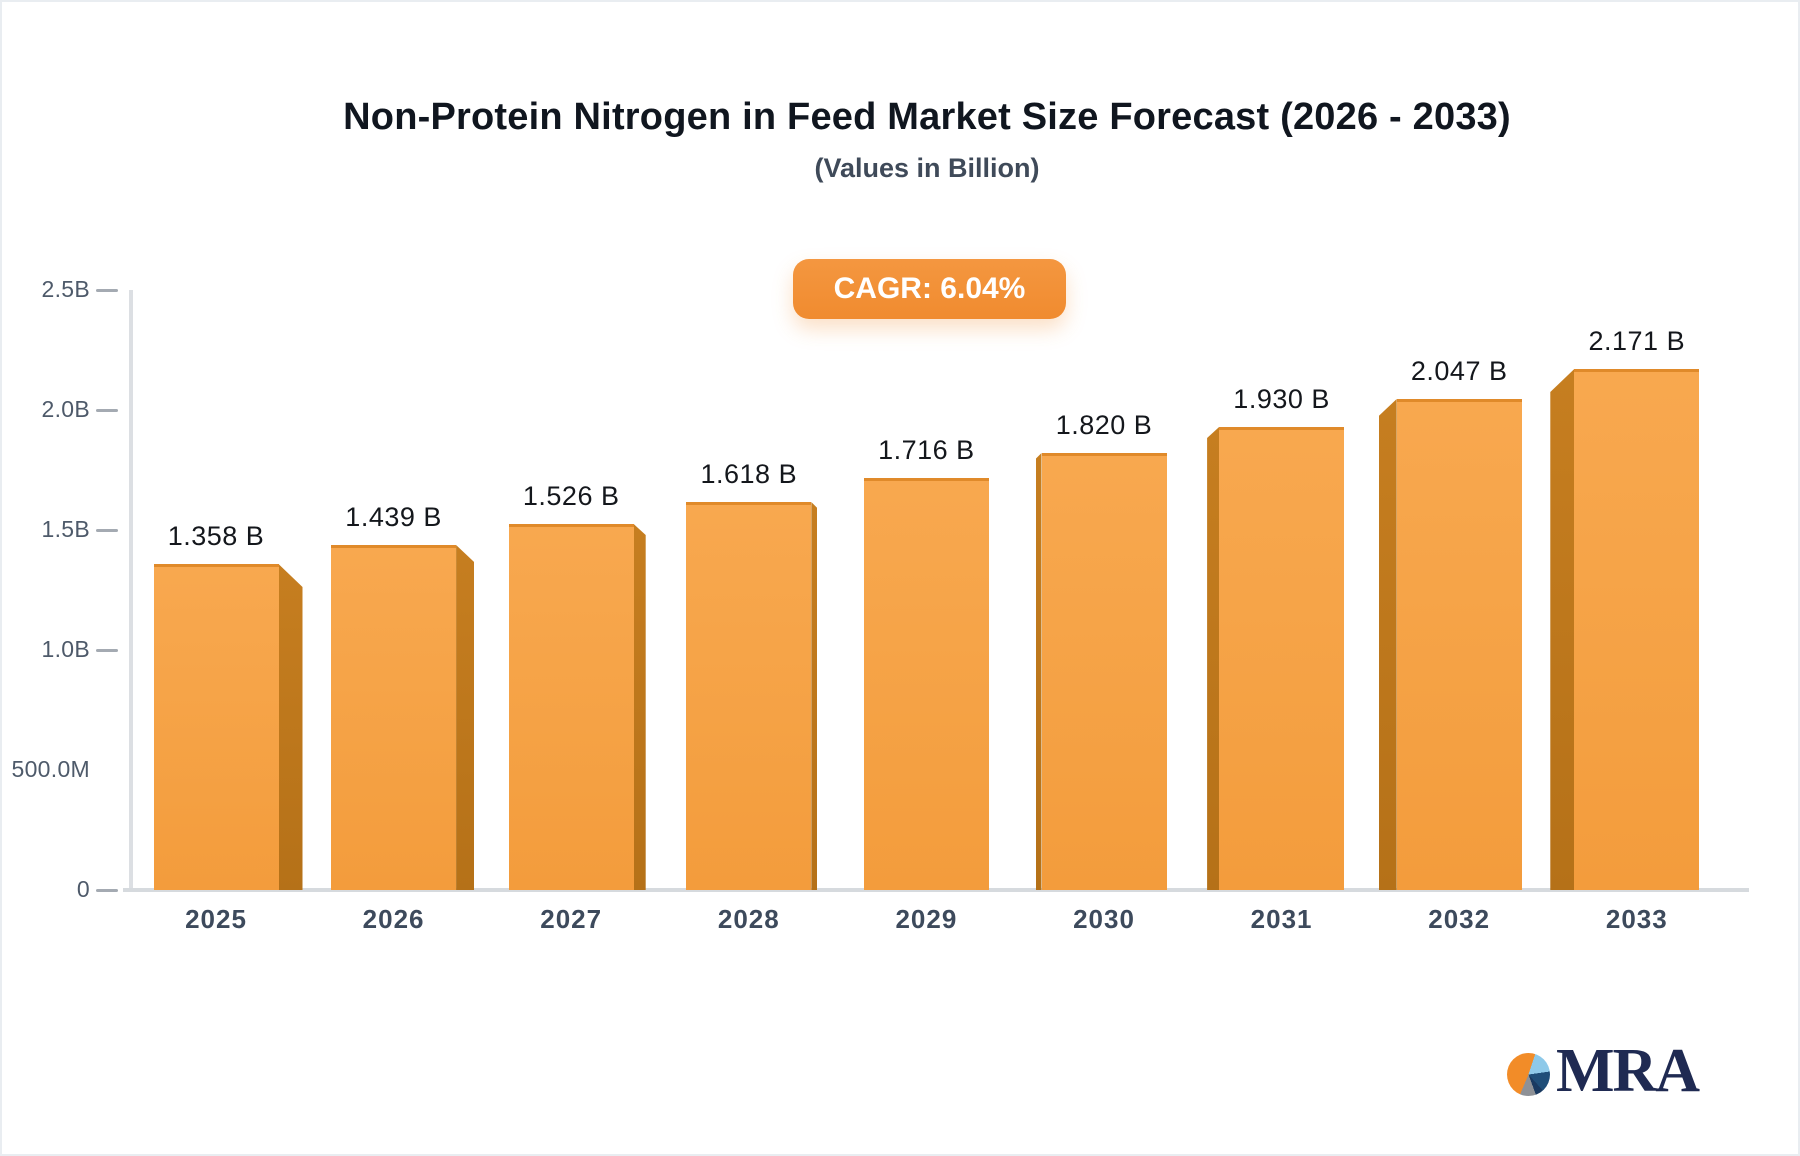 The width and height of the screenshot is (1800, 1156). I want to click on bar-2028: 1.618 B, so click(752, 674).